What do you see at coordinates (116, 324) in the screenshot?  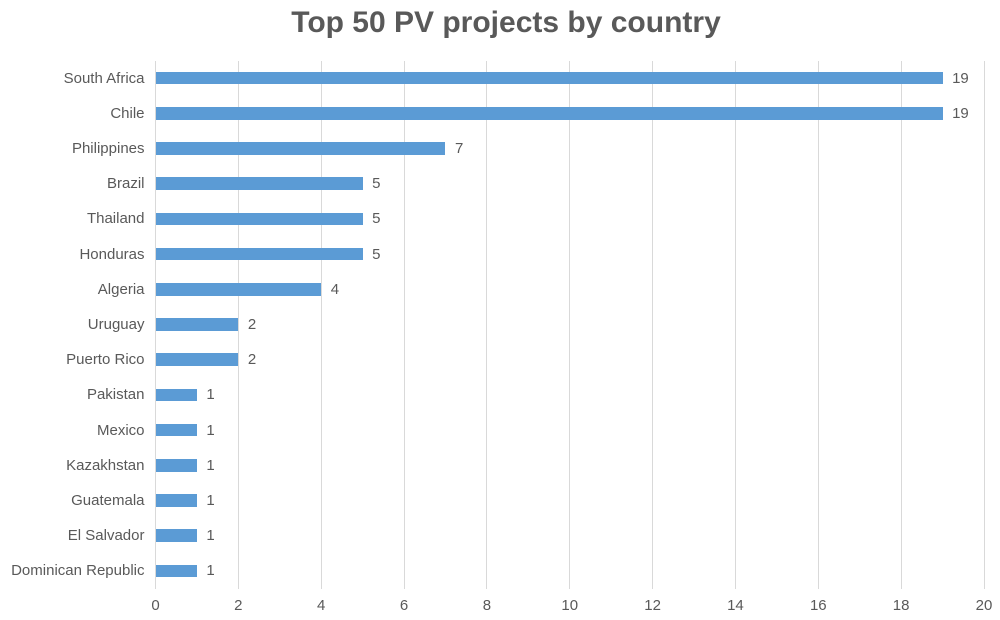 I see `category-label: Uruguay` at bounding box center [116, 324].